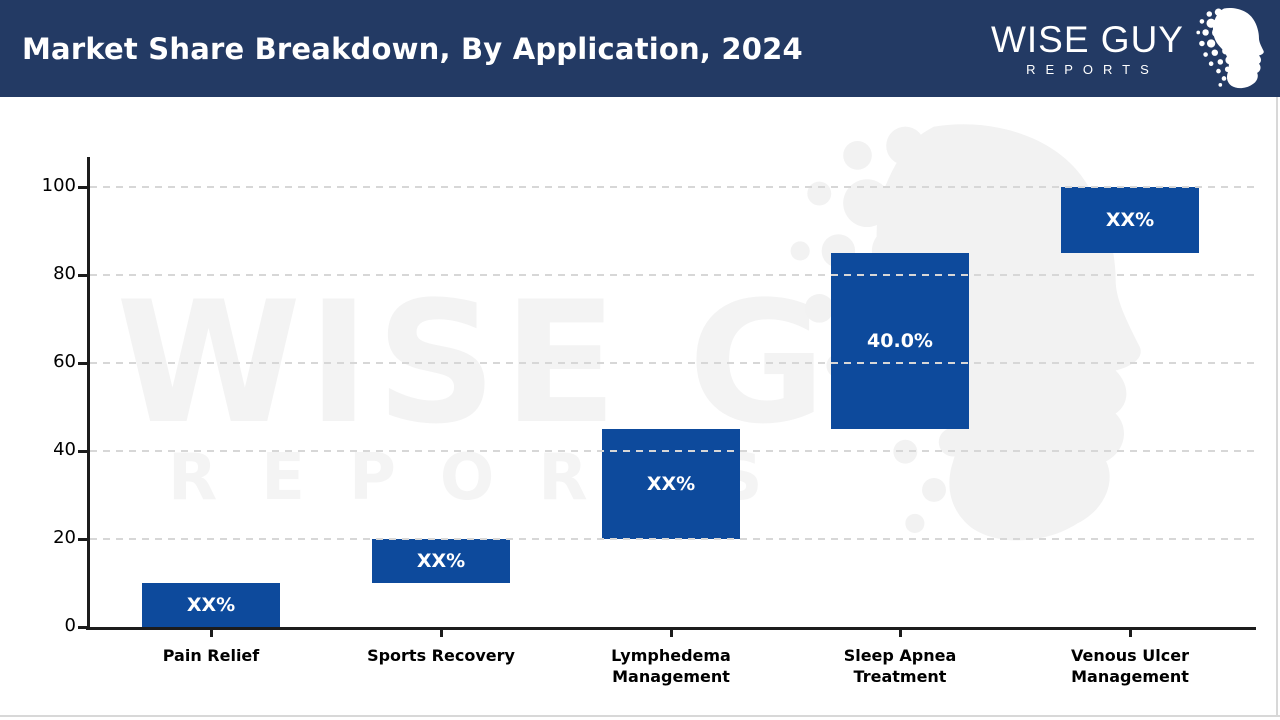 This screenshot has height=720, width=1280. What do you see at coordinates (1230, 48) in the screenshot?
I see `logo-face-icon` at bounding box center [1230, 48].